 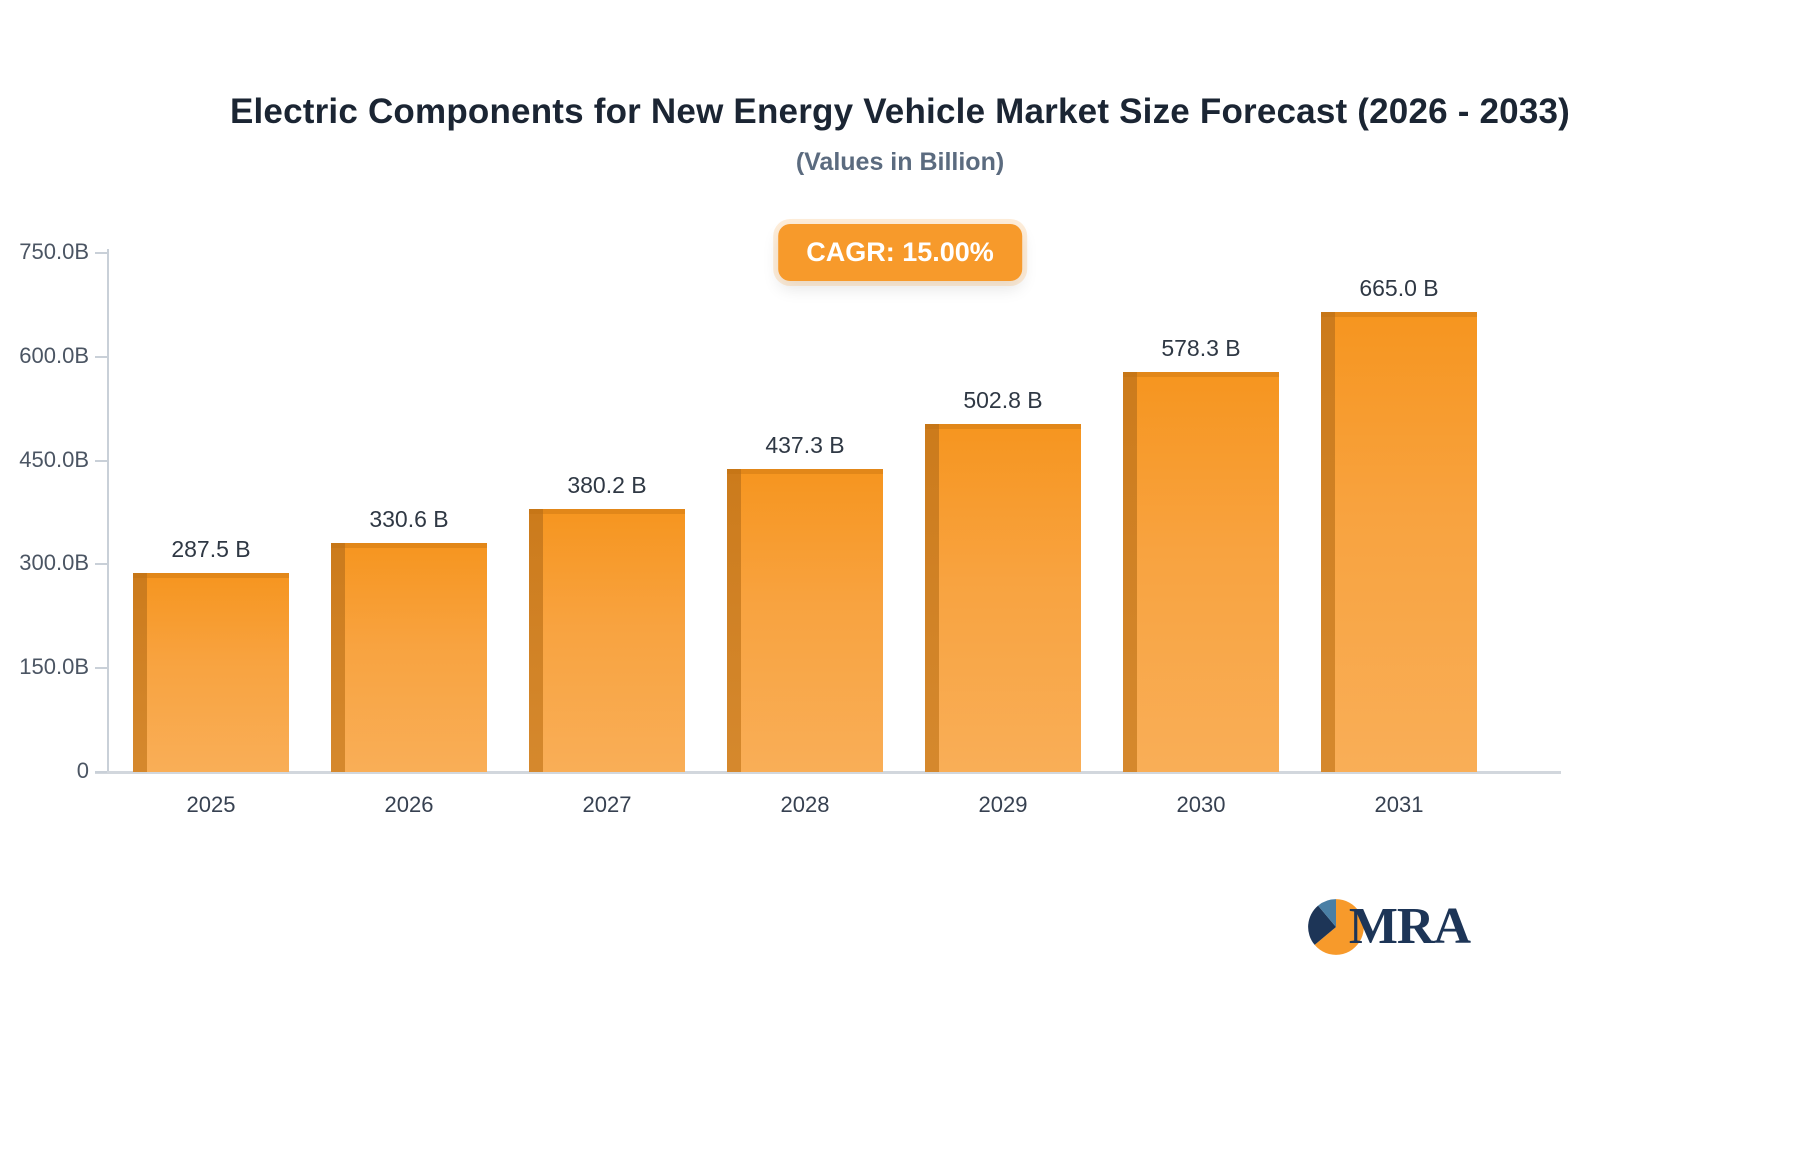 I want to click on bar-group: 380.2 B 2027, so click(x=607, y=535).